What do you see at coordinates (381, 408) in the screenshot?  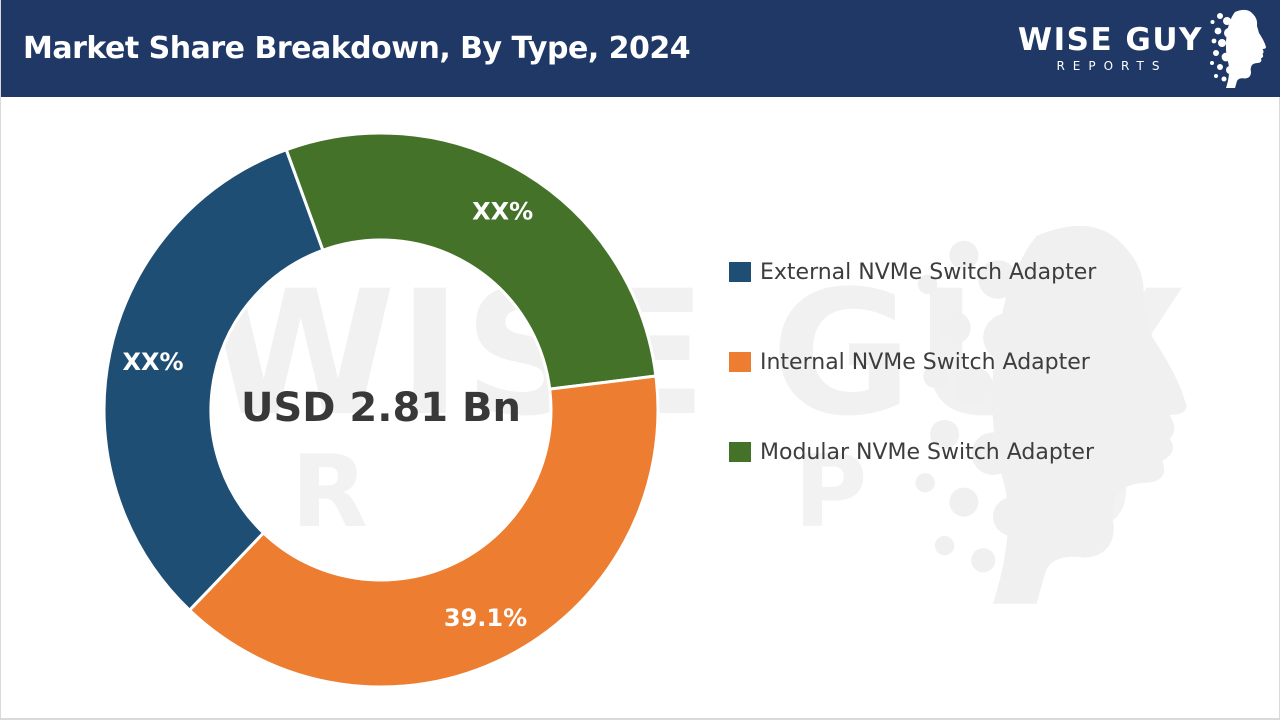 I see `chart-center-value: USD 2.81 Bn` at bounding box center [381, 408].